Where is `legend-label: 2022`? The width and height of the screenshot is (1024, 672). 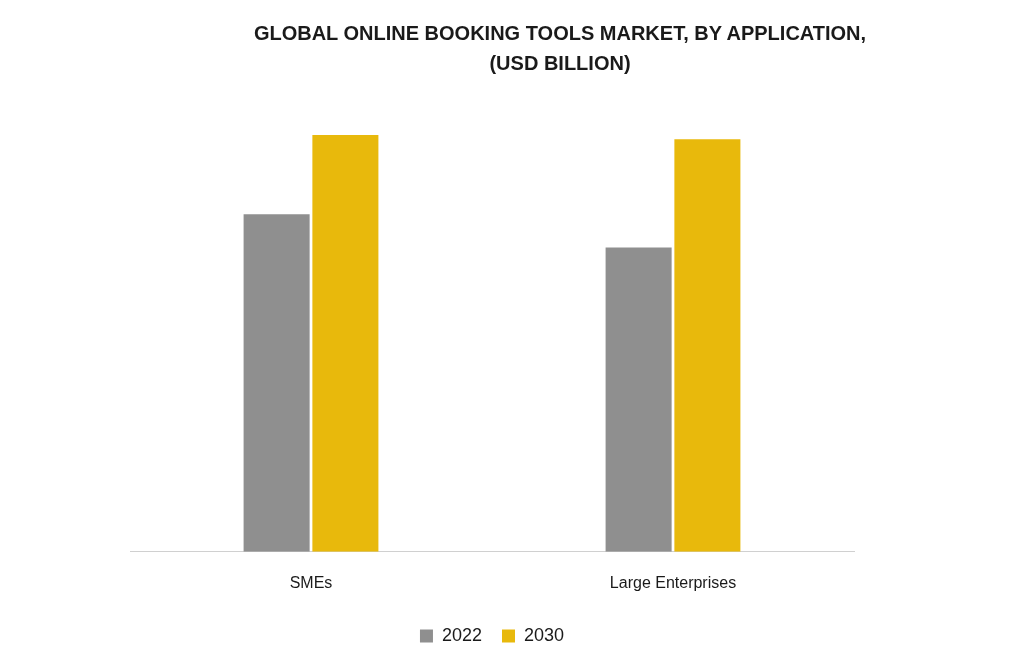 legend-label: 2022 is located at coordinates (461, 634).